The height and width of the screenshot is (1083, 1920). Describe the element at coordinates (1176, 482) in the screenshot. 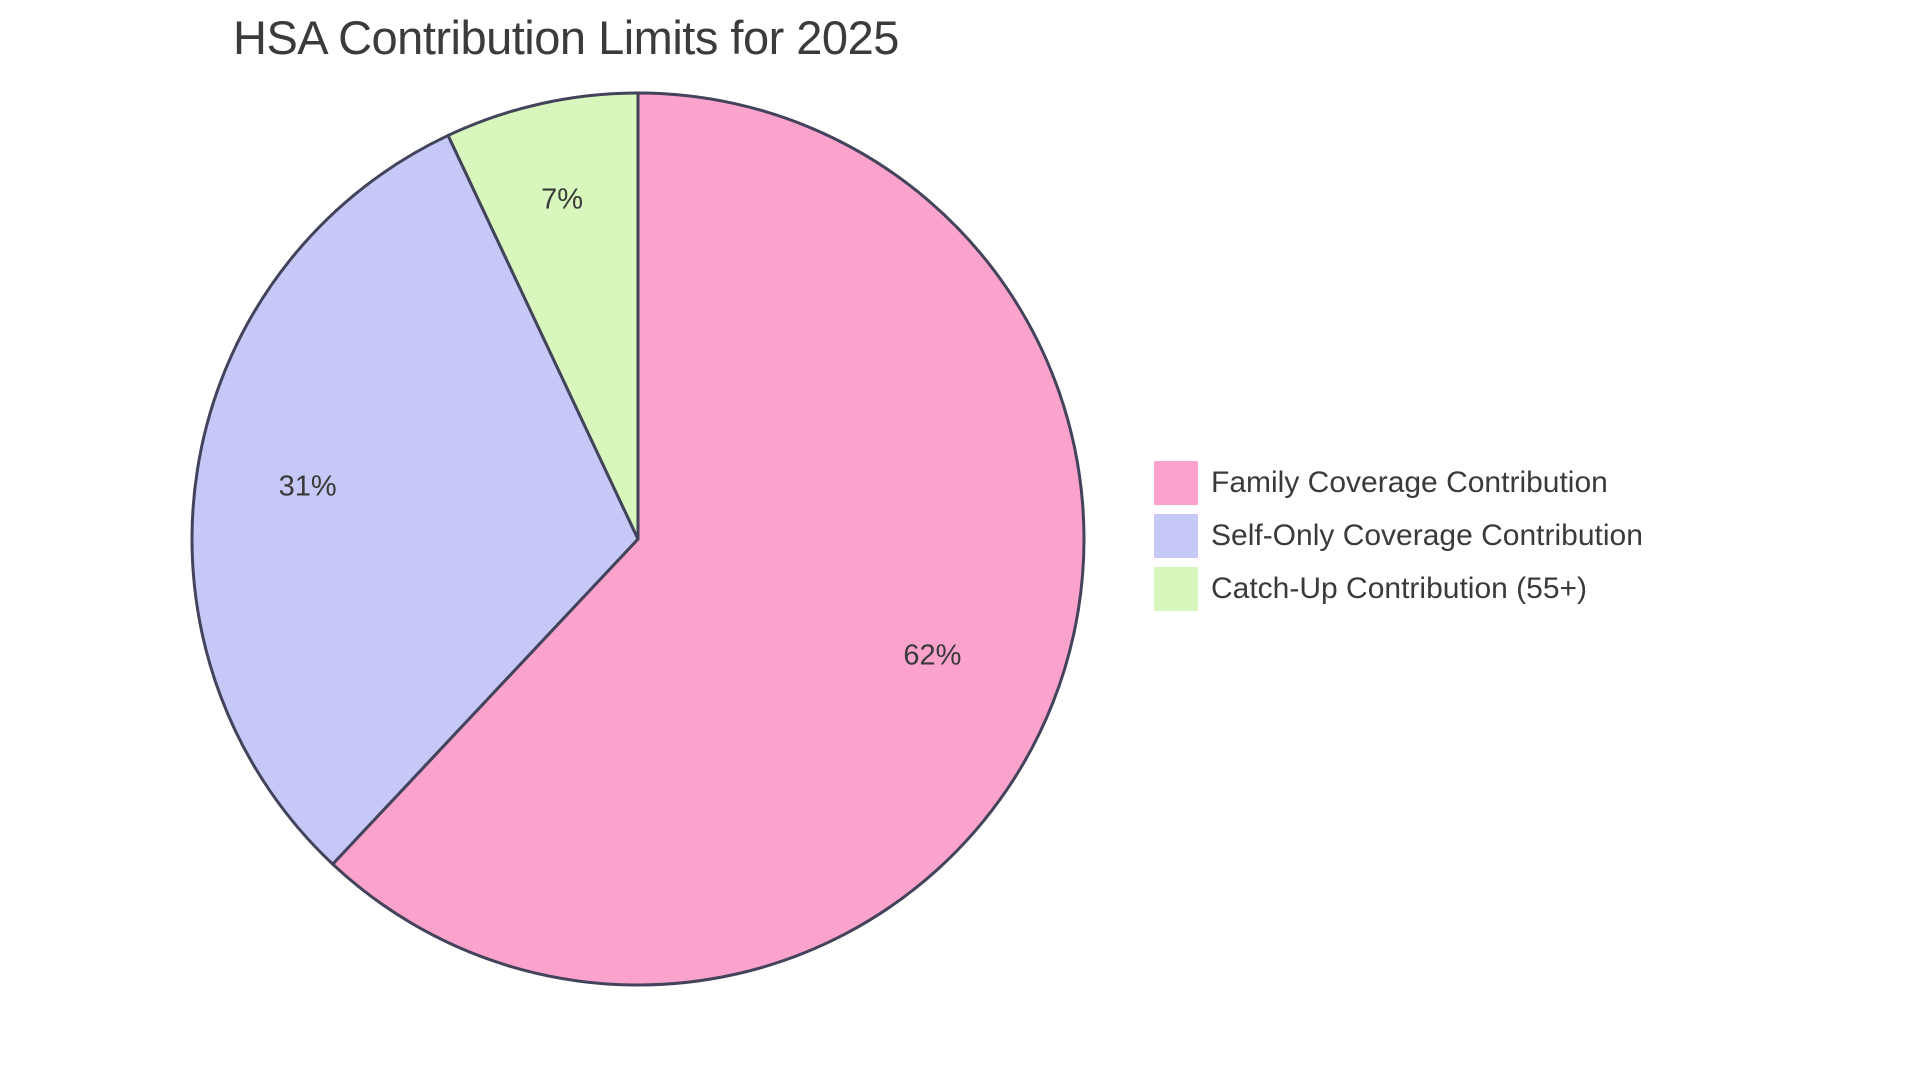

I see `legend-swatch-family-coverage` at that location.